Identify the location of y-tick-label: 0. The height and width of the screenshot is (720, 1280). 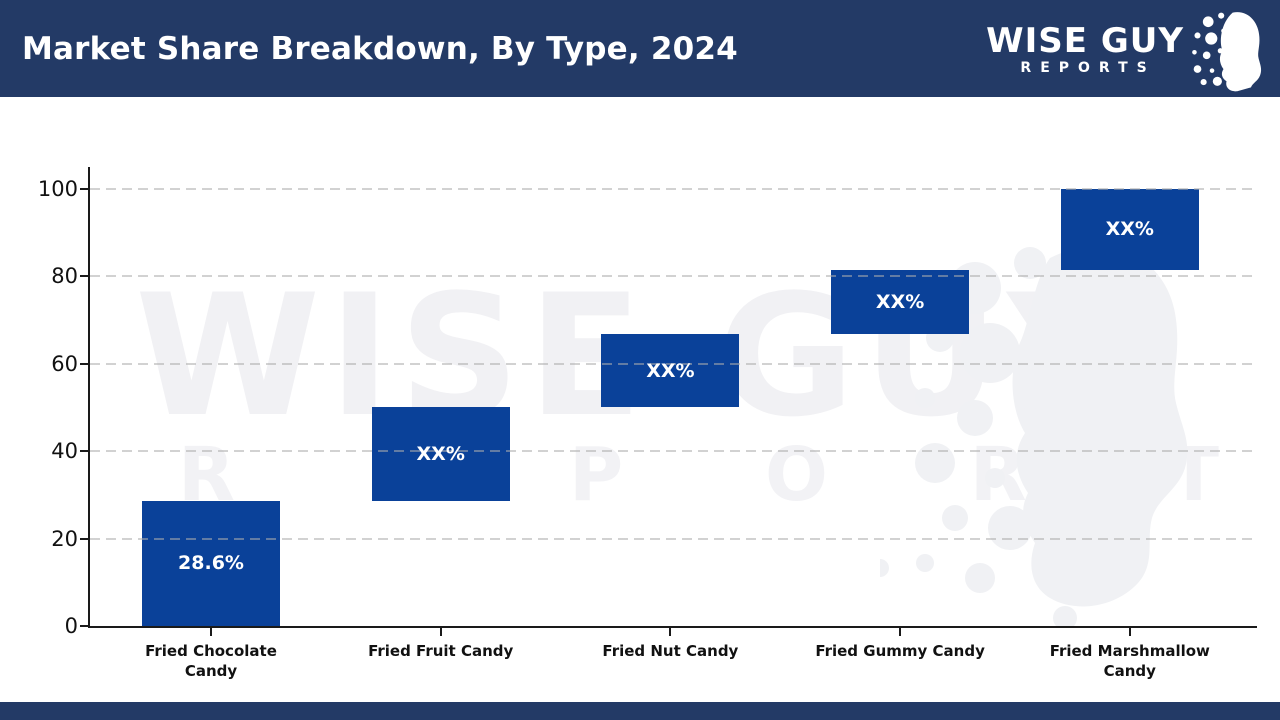
(71, 626).